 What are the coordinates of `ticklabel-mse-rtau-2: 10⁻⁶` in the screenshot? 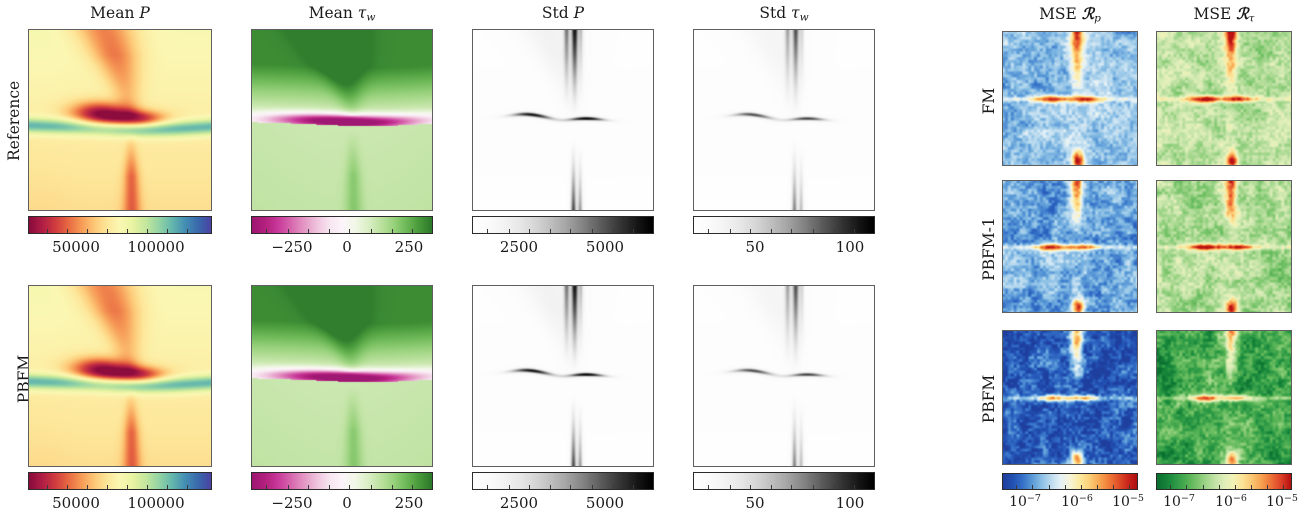 It's located at (1231, 502).